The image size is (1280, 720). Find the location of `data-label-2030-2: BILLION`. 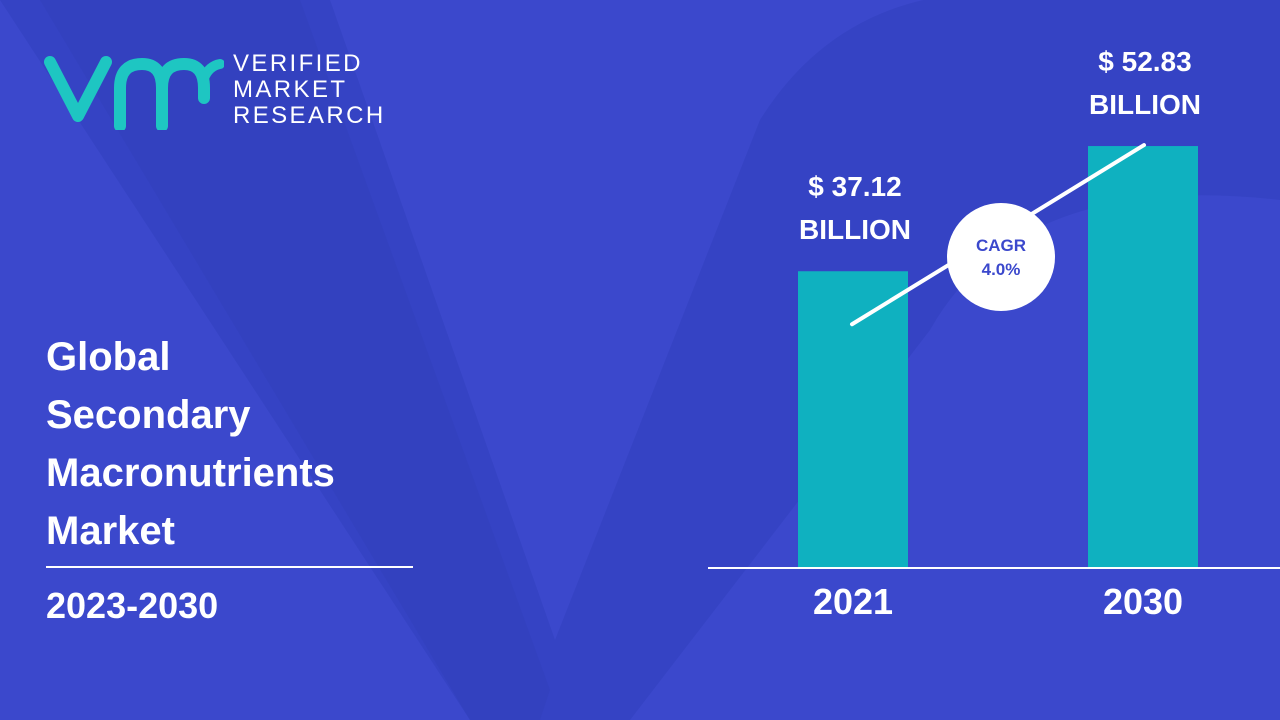

data-label-2030-2: BILLION is located at coordinates (1145, 104).